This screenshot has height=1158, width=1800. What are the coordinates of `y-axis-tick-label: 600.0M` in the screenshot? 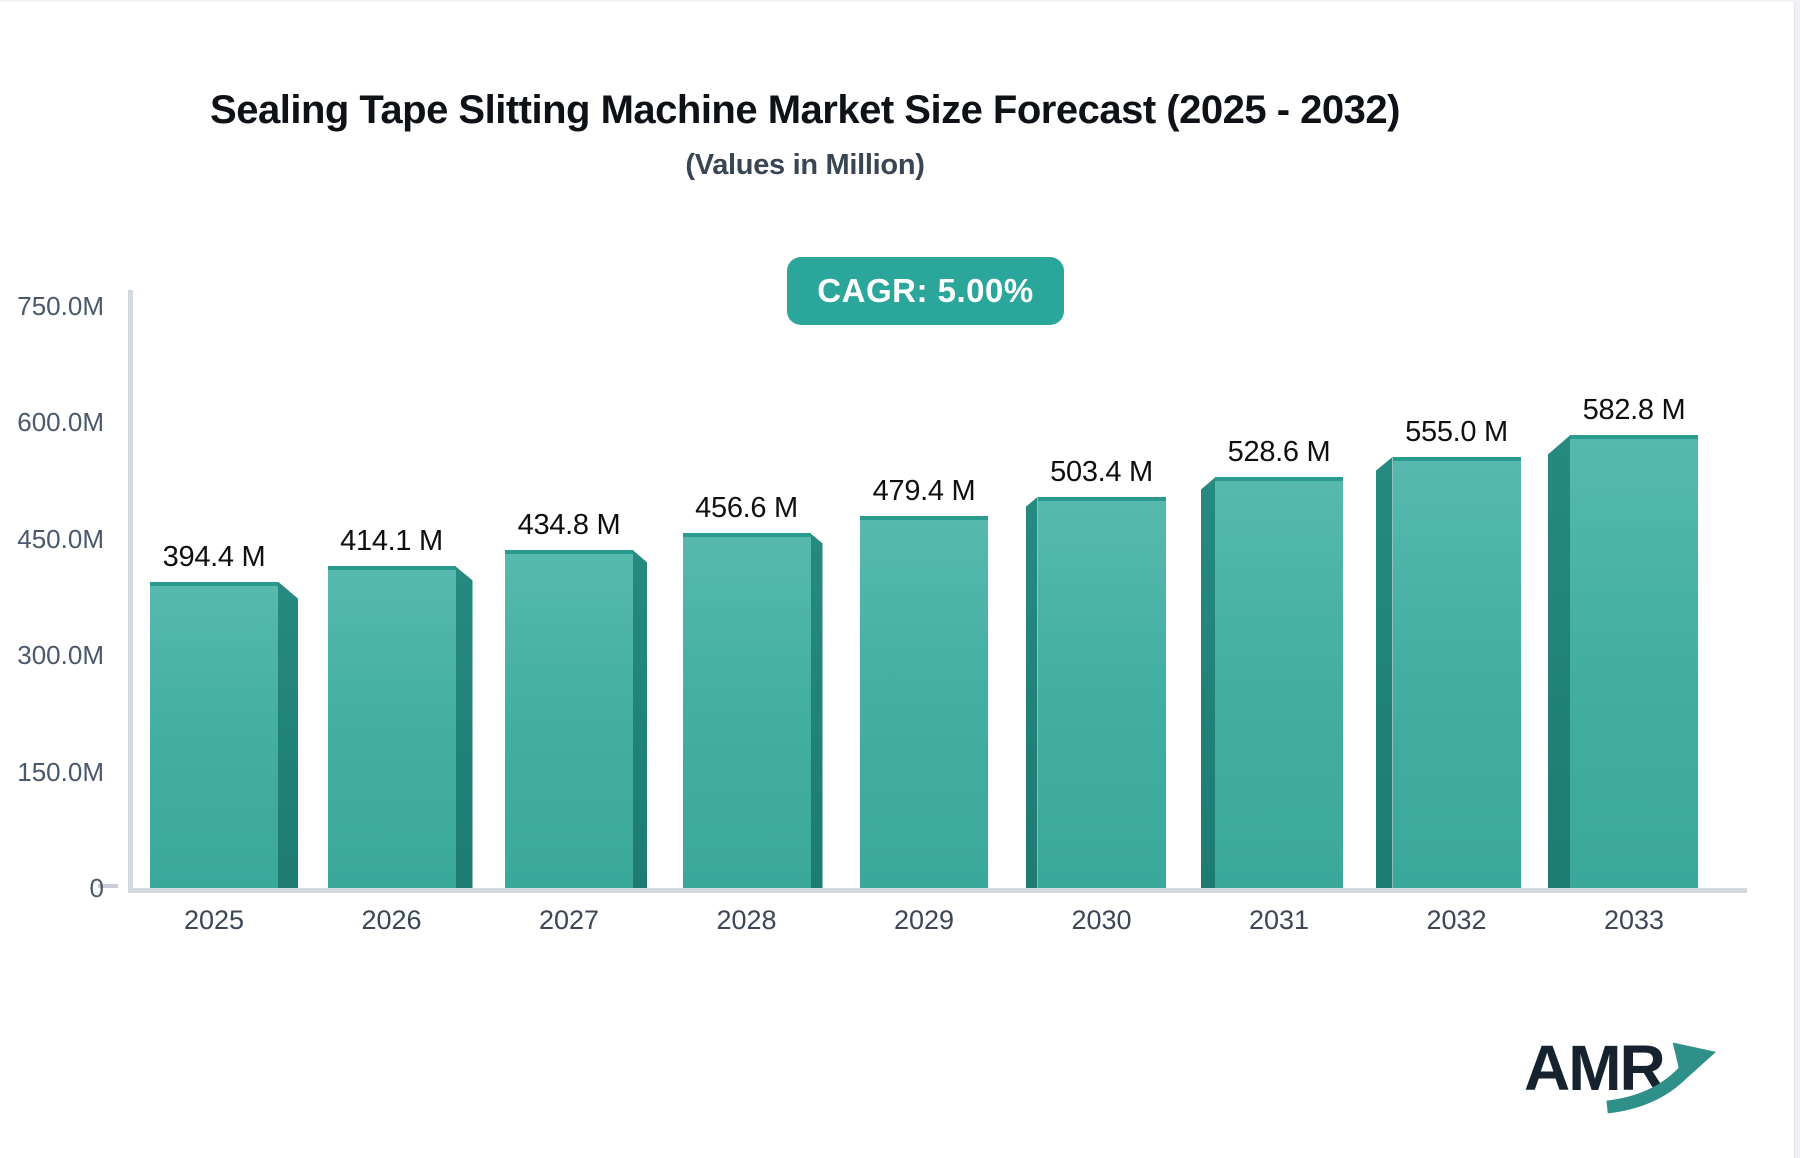 It's located at (60, 422).